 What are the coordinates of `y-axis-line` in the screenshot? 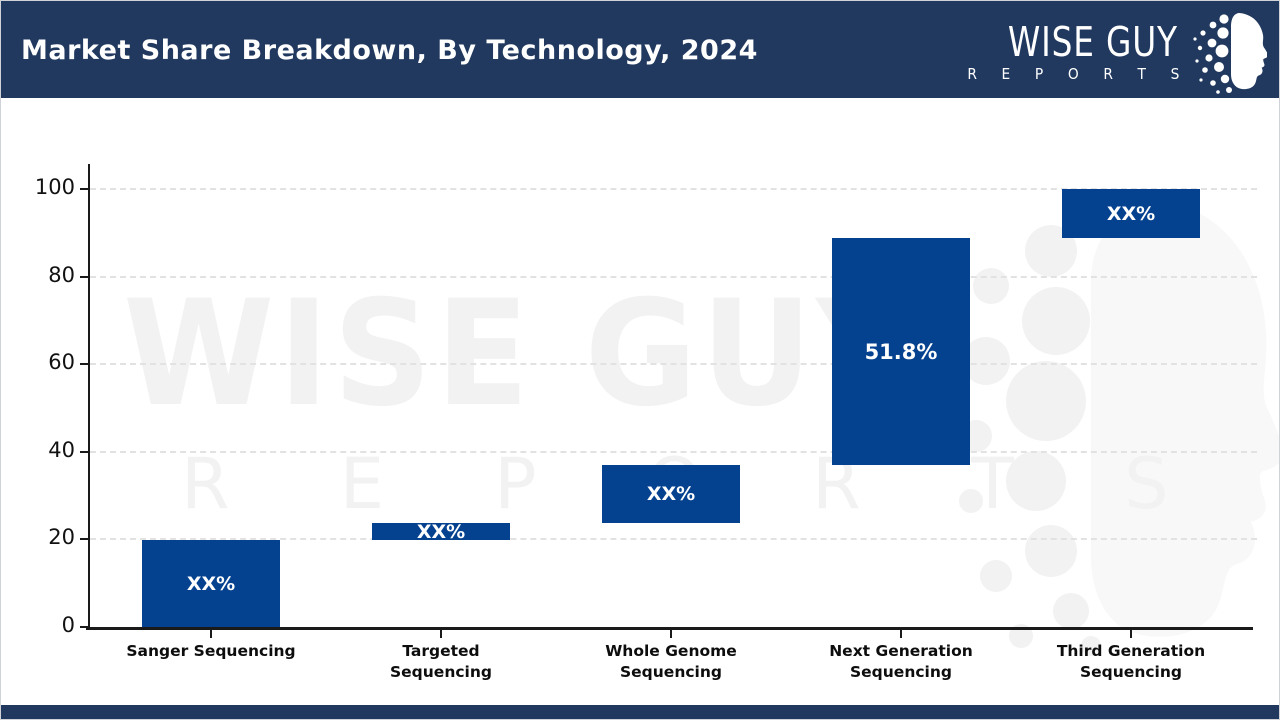 It's located at (89, 397).